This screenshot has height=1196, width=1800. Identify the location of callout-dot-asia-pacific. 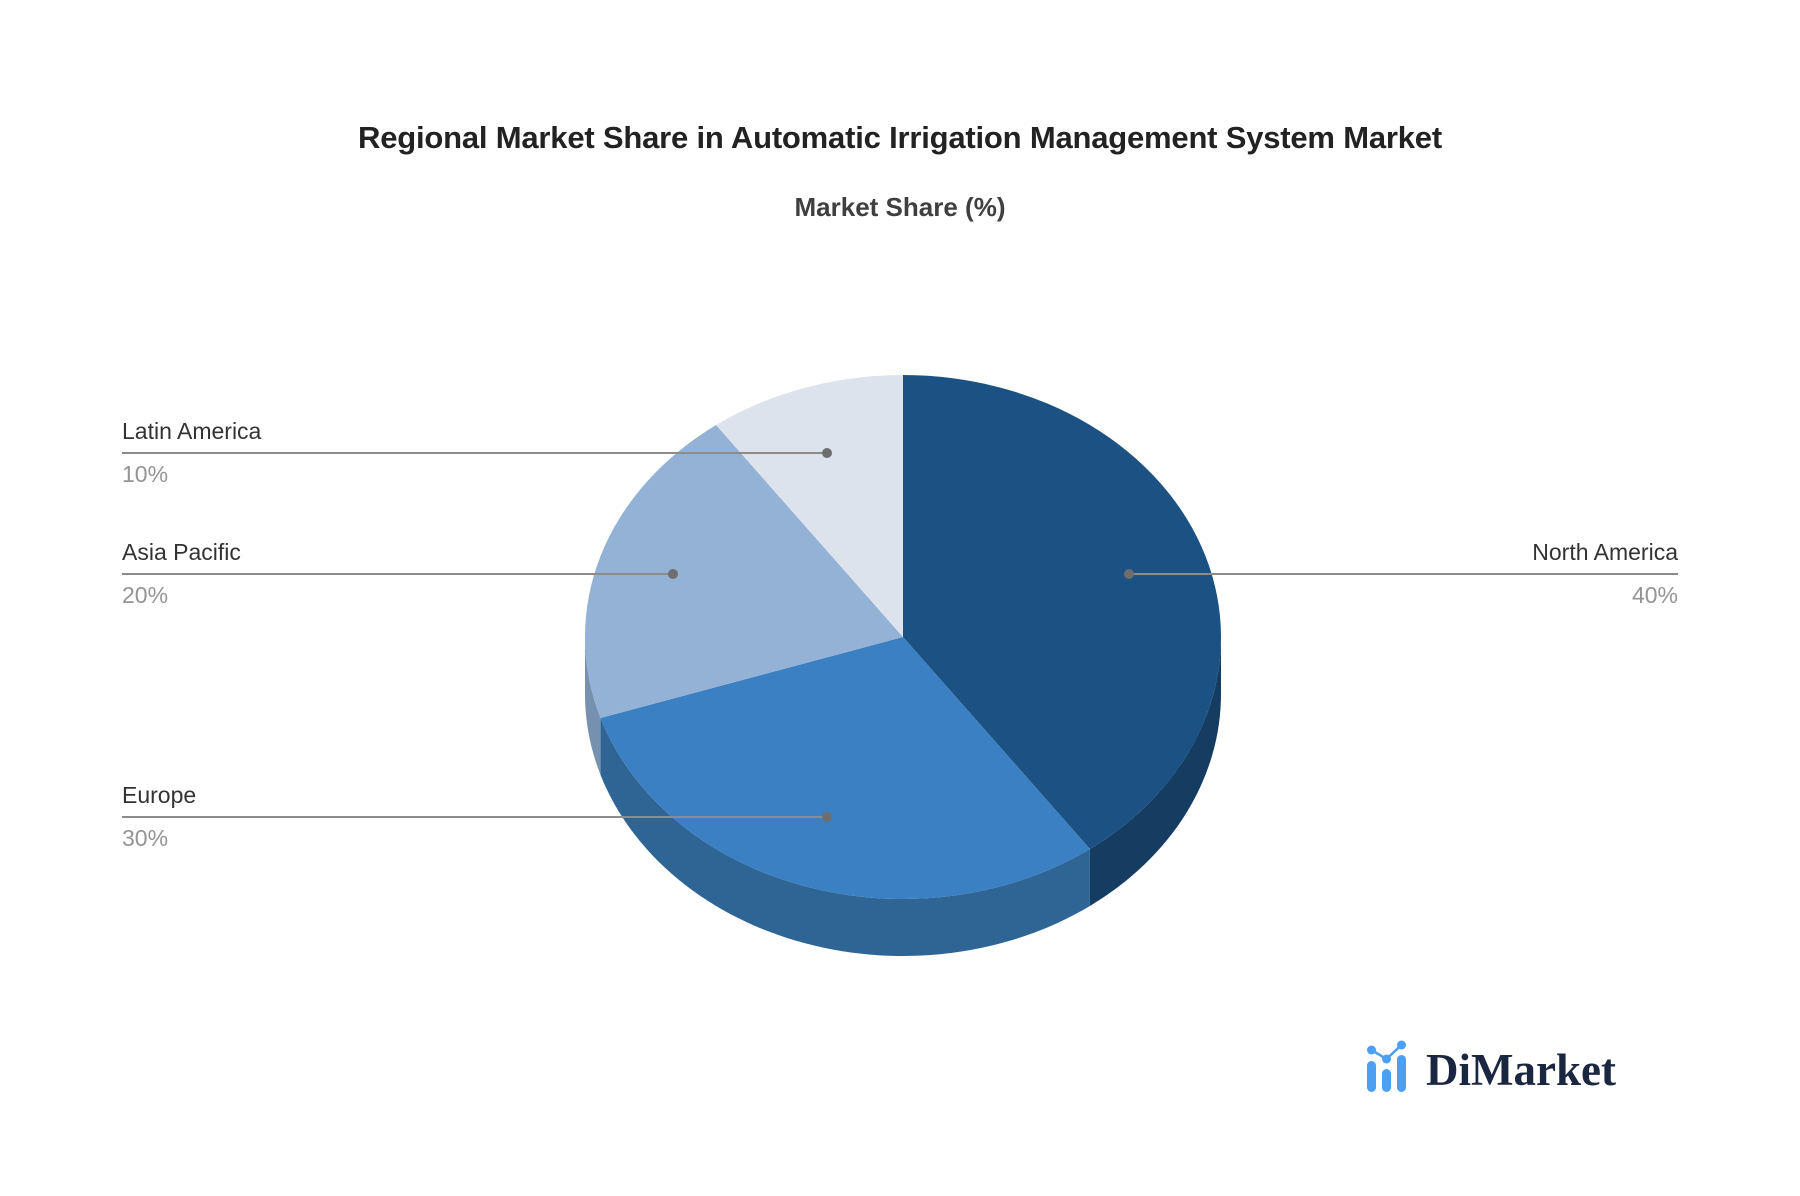
(673, 574).